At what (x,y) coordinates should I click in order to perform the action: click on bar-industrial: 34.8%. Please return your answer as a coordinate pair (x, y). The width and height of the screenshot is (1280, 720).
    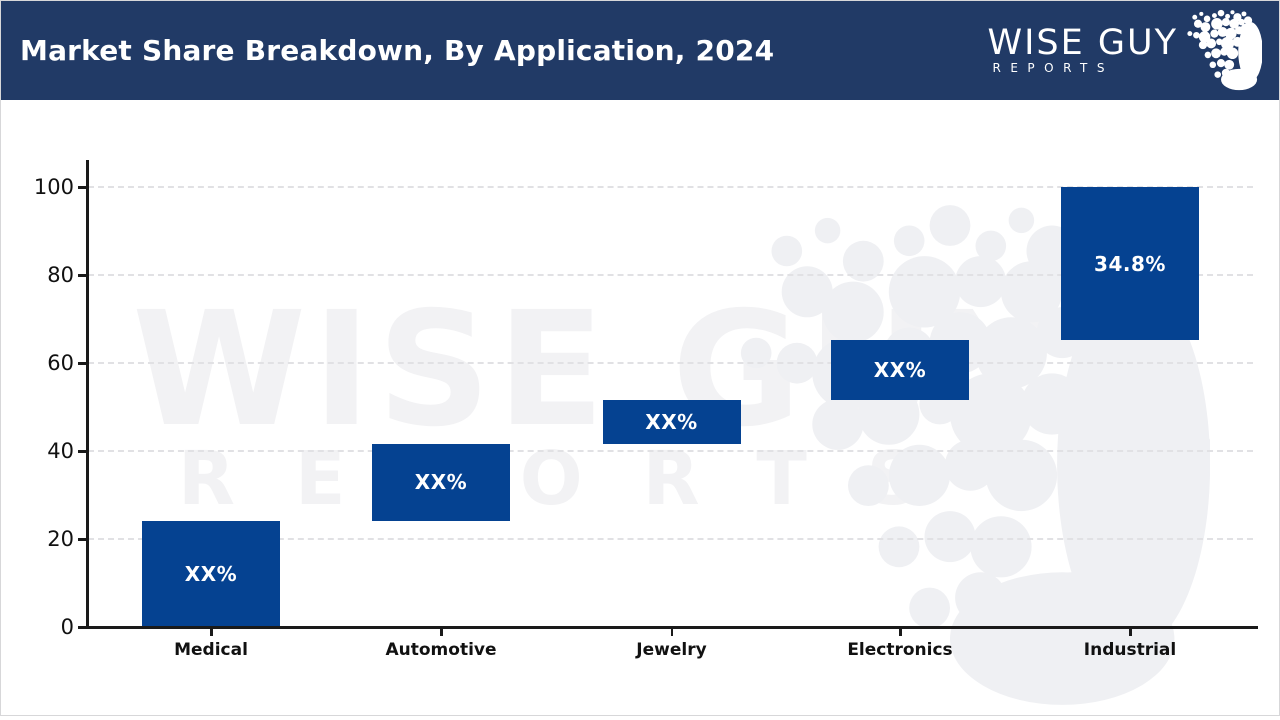
    Looking at the image, I should click on (1130, 264).